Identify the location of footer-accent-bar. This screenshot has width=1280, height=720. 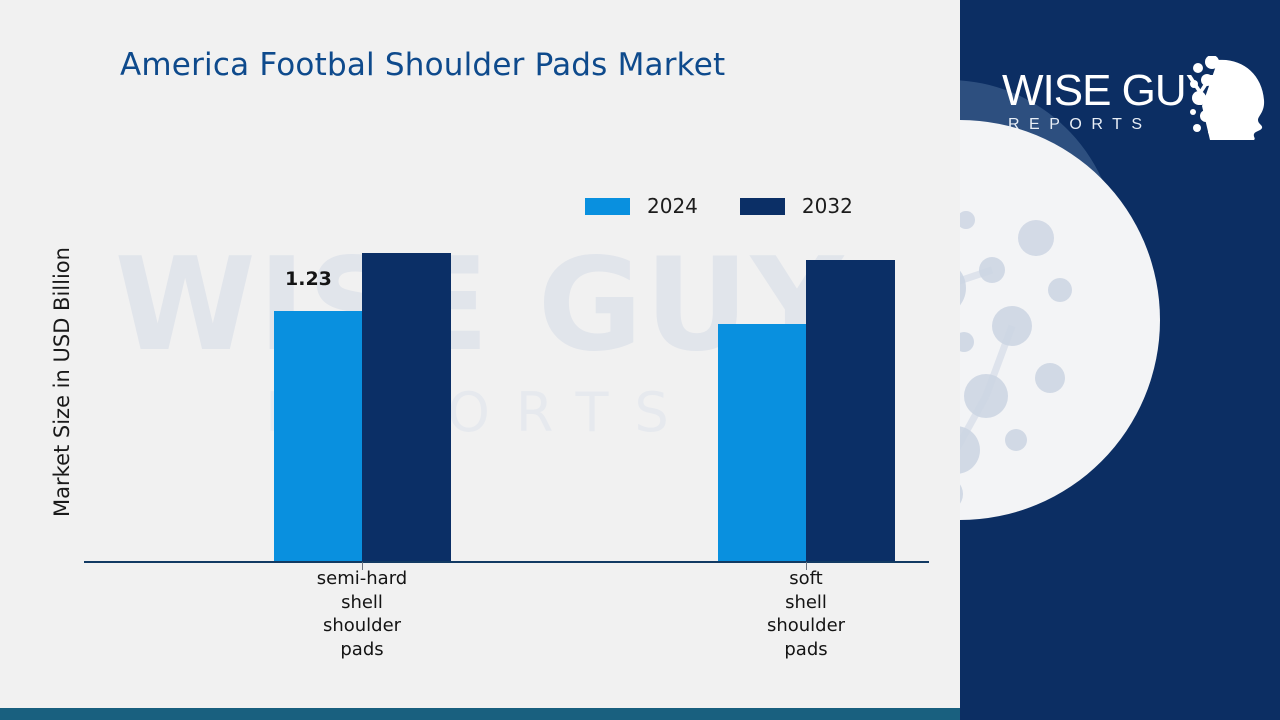
(480, 714).